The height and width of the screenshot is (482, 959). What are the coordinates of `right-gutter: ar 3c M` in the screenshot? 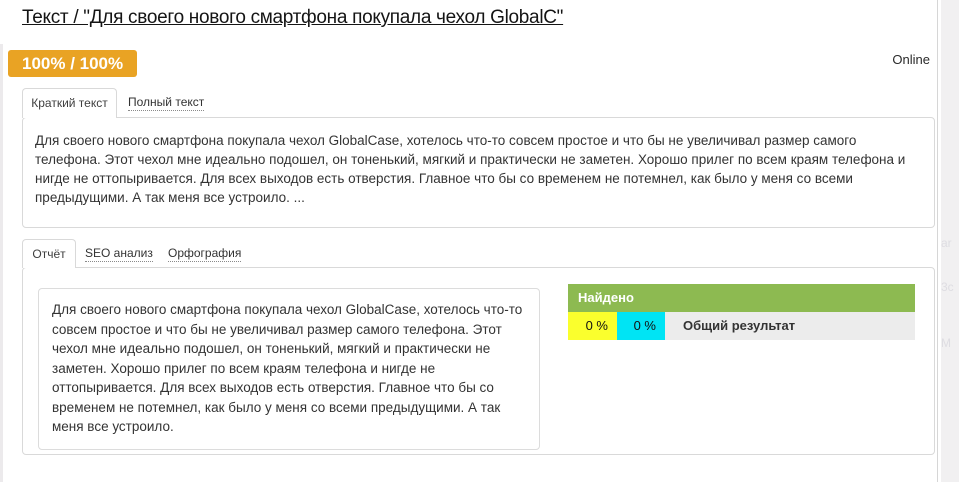 It's located at (950, 241).